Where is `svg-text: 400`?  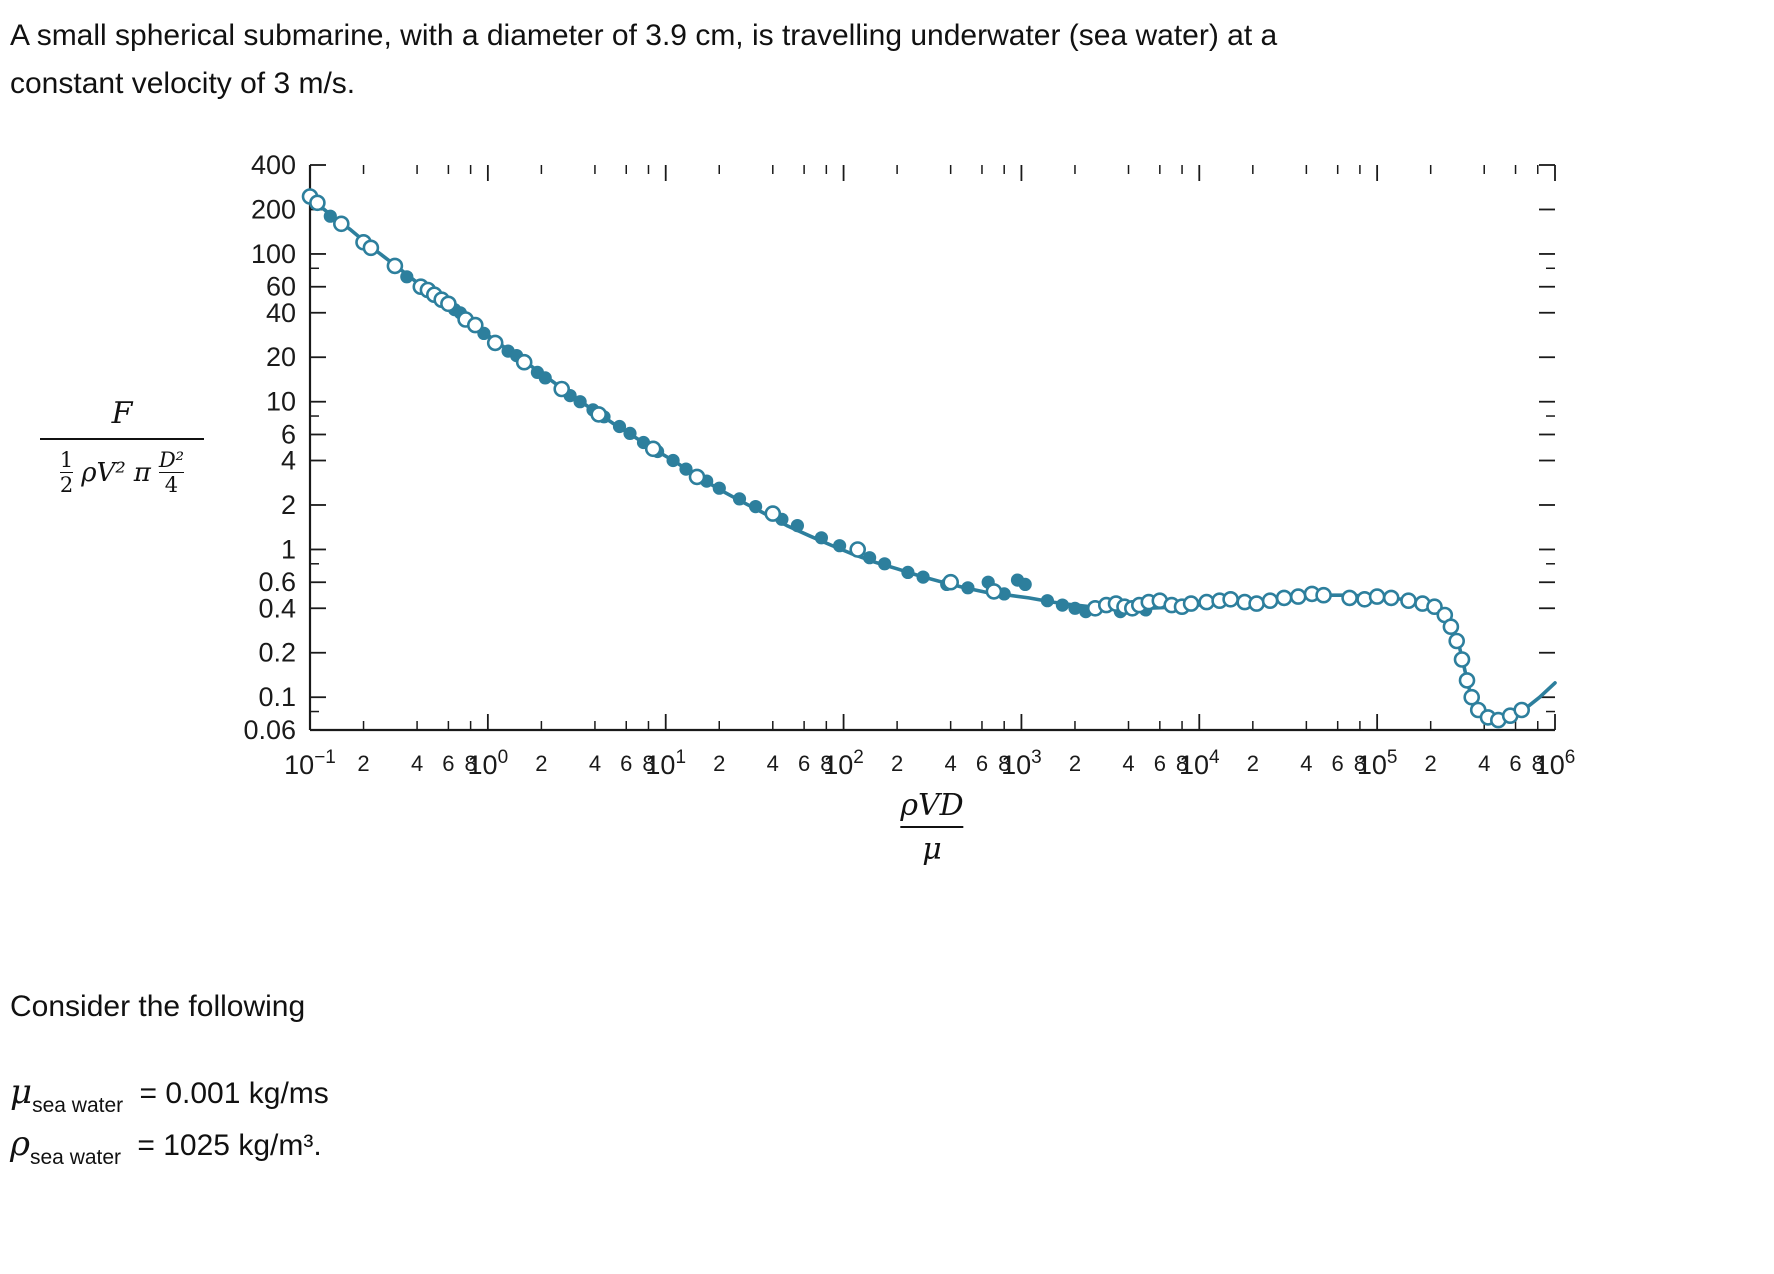
svg-text: 400 is located at coordinates (273, 165).